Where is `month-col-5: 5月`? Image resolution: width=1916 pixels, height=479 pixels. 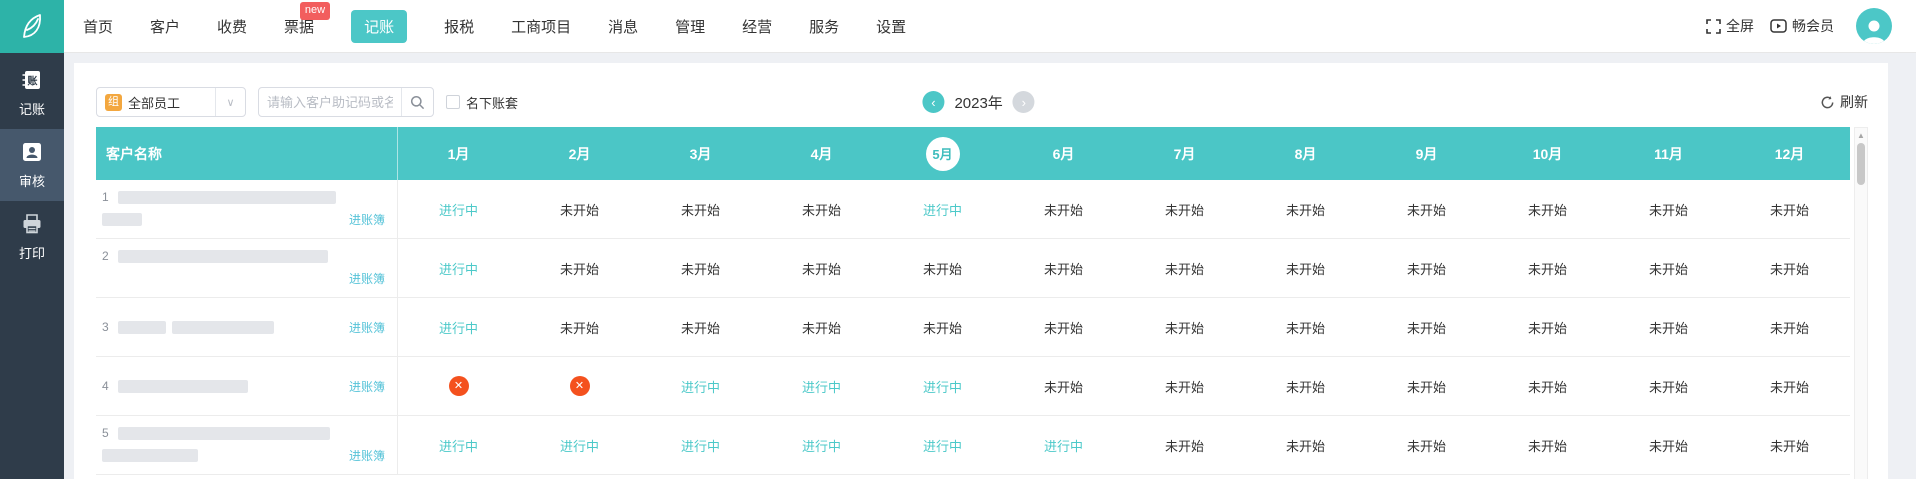
month-col-5: 5月 is located at coordinates (942, 153).